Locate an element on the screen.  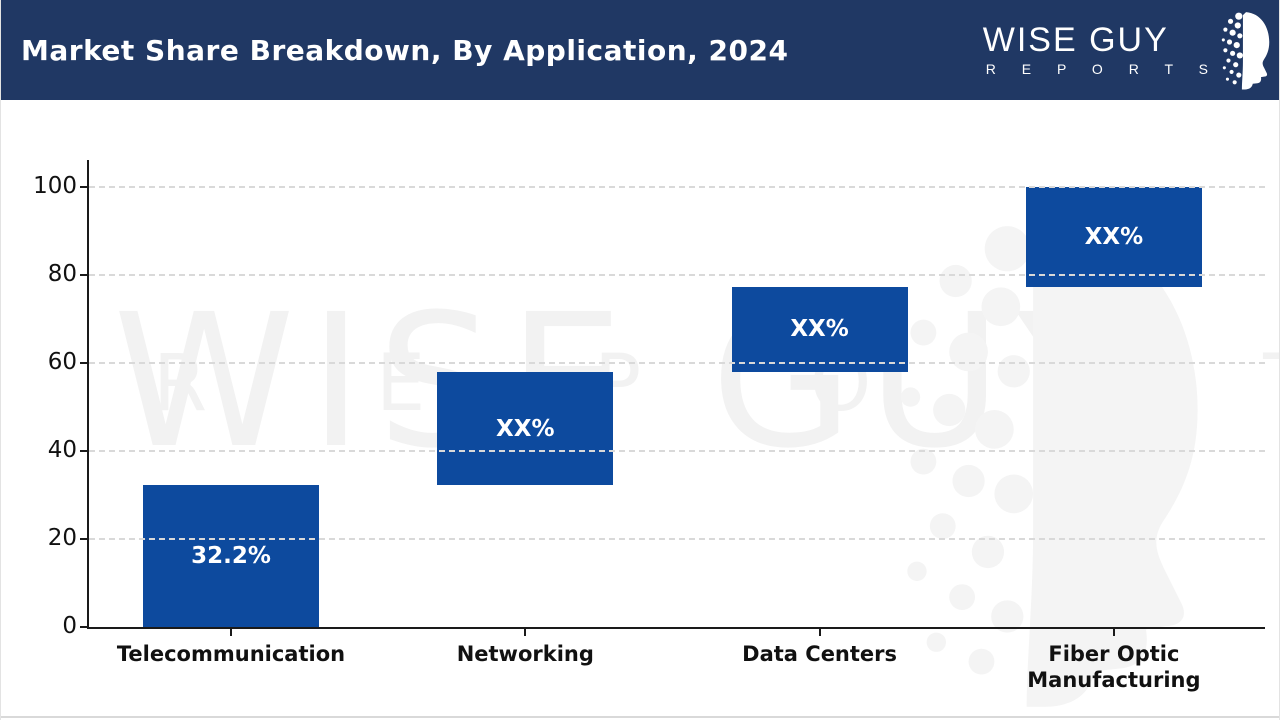
y-tick-label: 20 is located at coordinates (62, 538).